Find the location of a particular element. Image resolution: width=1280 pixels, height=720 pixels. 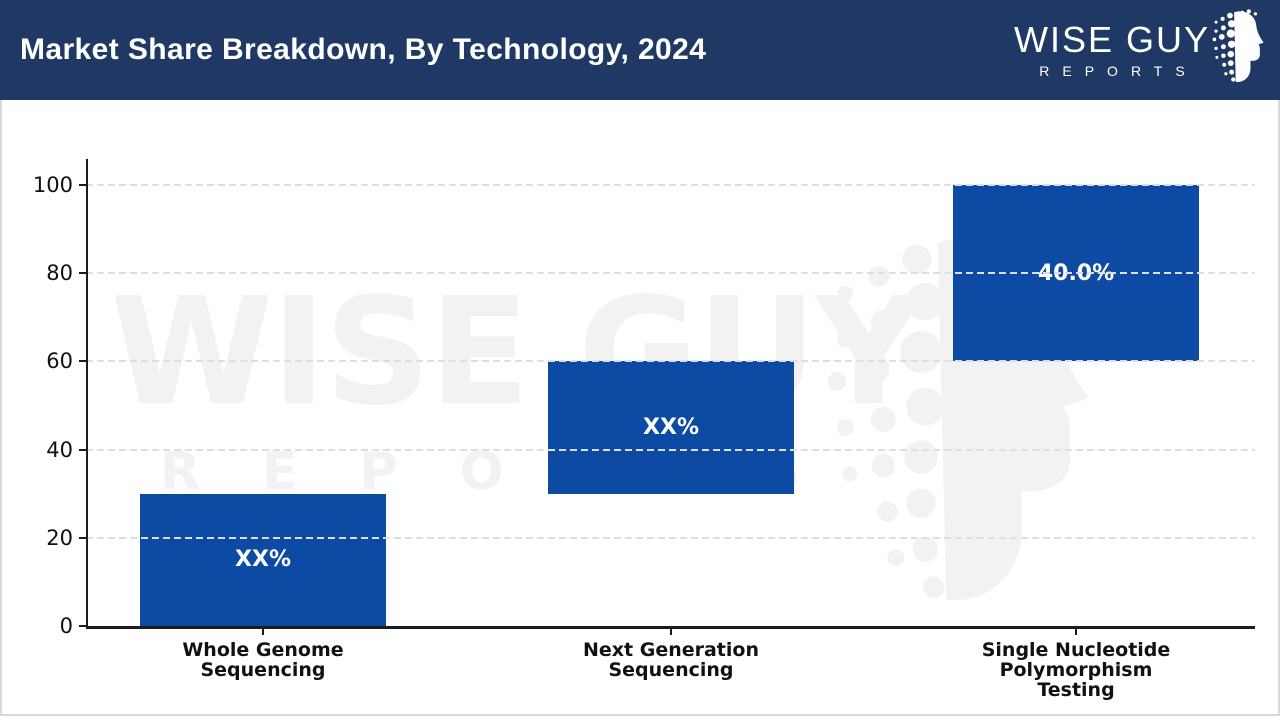

y-axis-tick-label: 80 is located at coordinates (59, 273).